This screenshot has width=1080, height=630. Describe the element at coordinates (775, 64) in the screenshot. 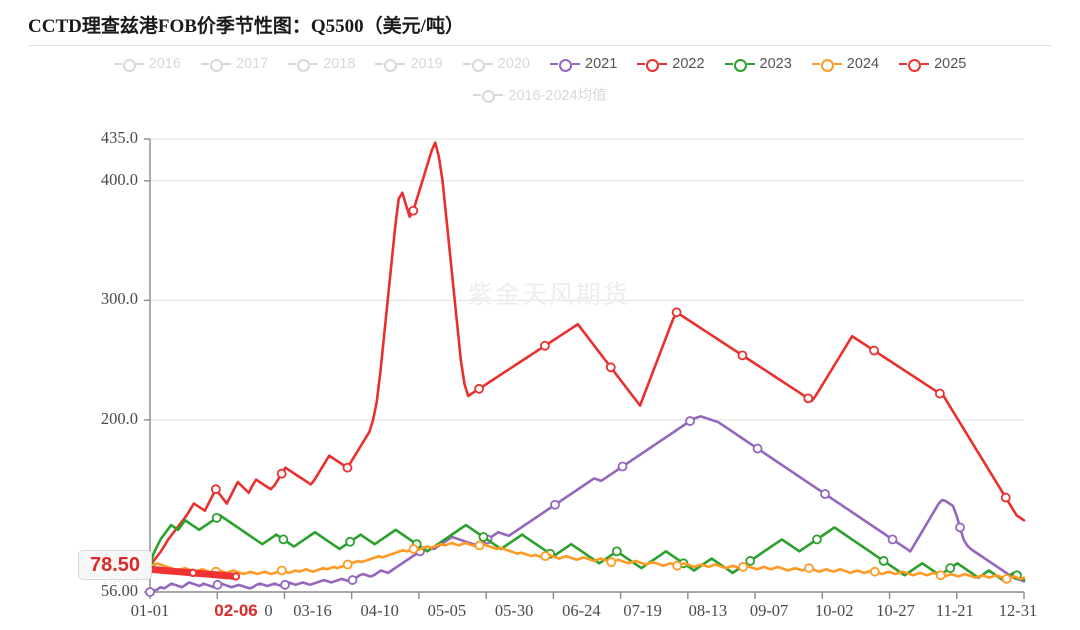

I see `legend-label: 2023` at that location.